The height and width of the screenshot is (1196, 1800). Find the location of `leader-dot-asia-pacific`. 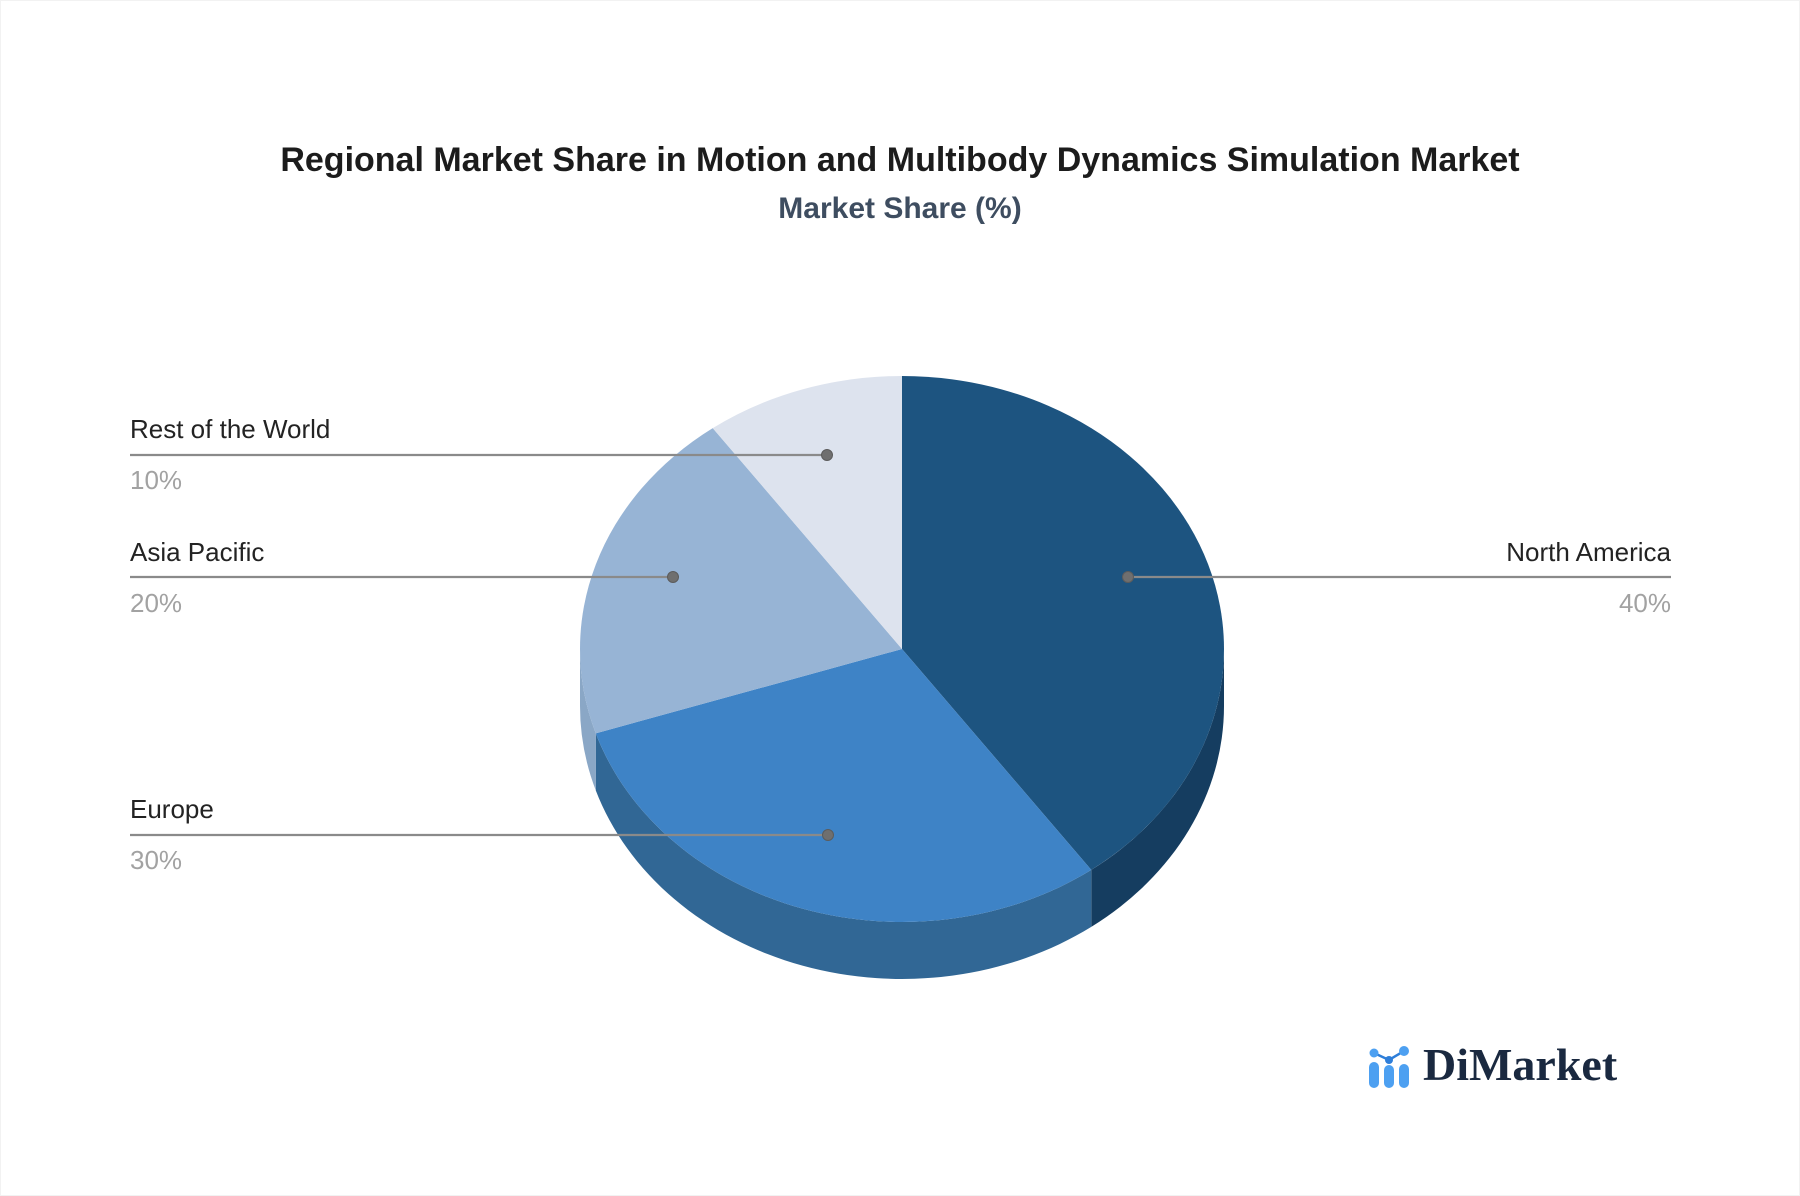

leader-dot-asia-pacific is located at coordinates (673, 577).